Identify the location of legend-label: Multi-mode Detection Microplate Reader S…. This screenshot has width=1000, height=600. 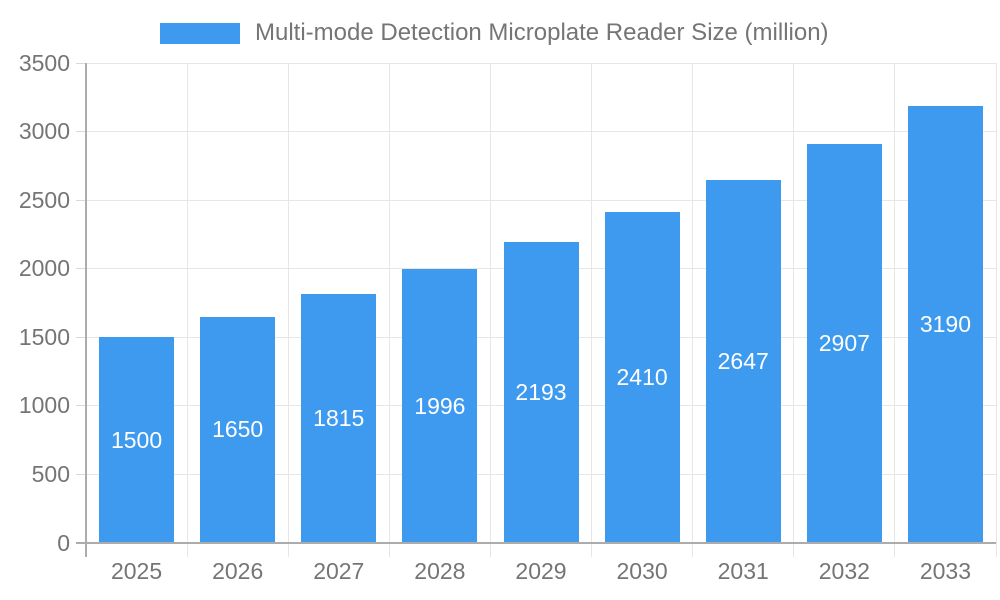
(542, 32).